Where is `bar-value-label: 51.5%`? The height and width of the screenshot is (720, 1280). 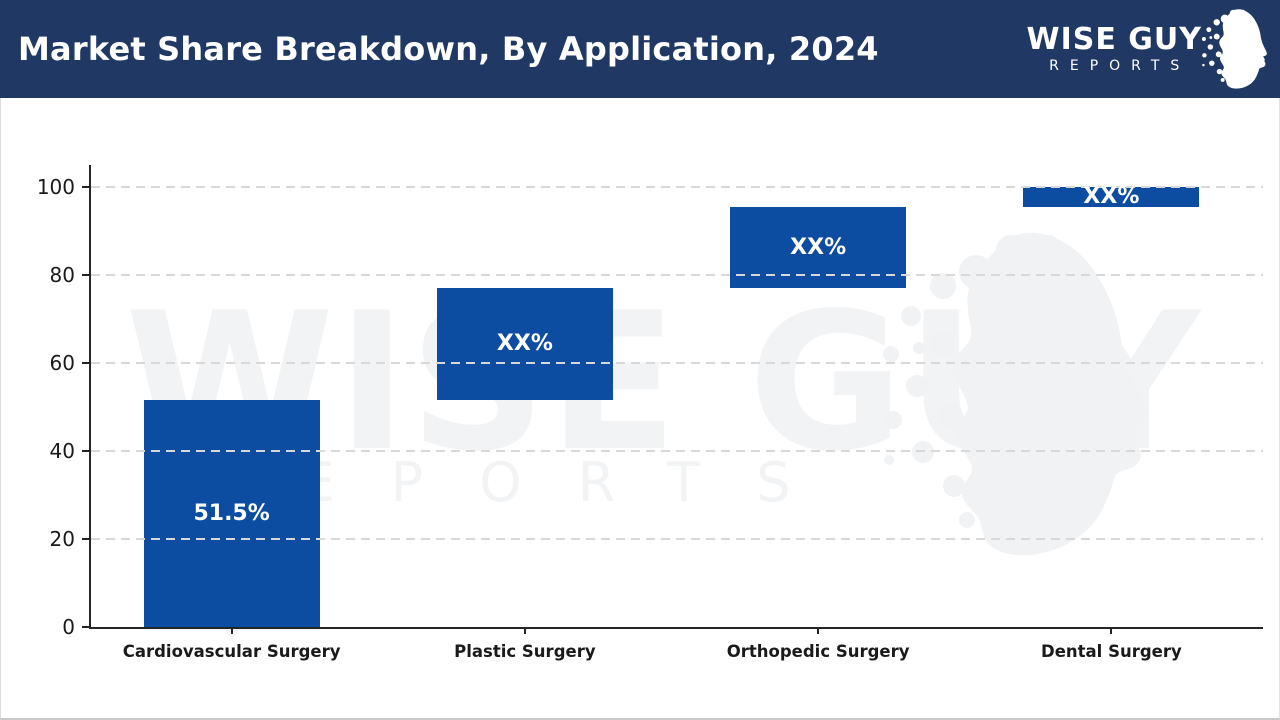
bar-value-label: 51.5% is located at coordinates (231, 513).